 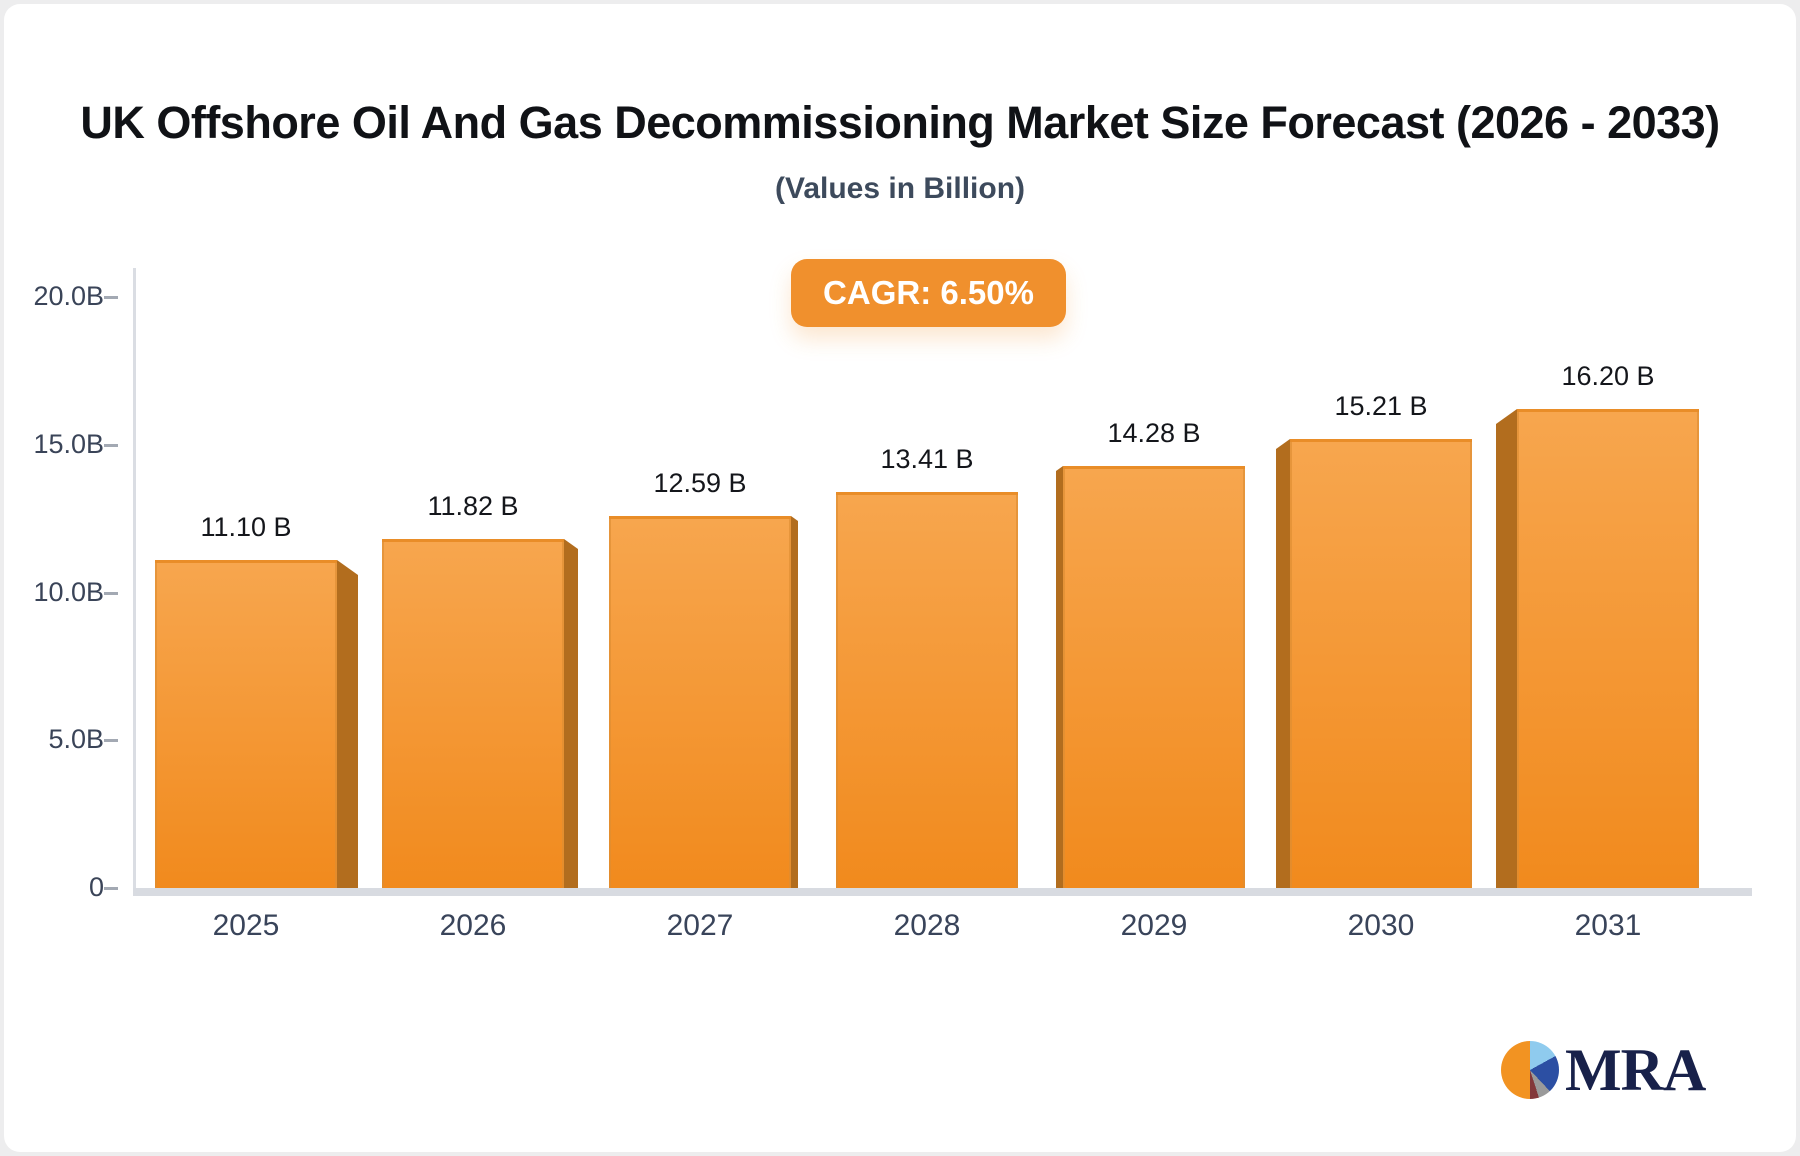 What do you see at coordinates (246, 724) in the screenshot?
I see `bar-2025` at bounding box center [246, 724].